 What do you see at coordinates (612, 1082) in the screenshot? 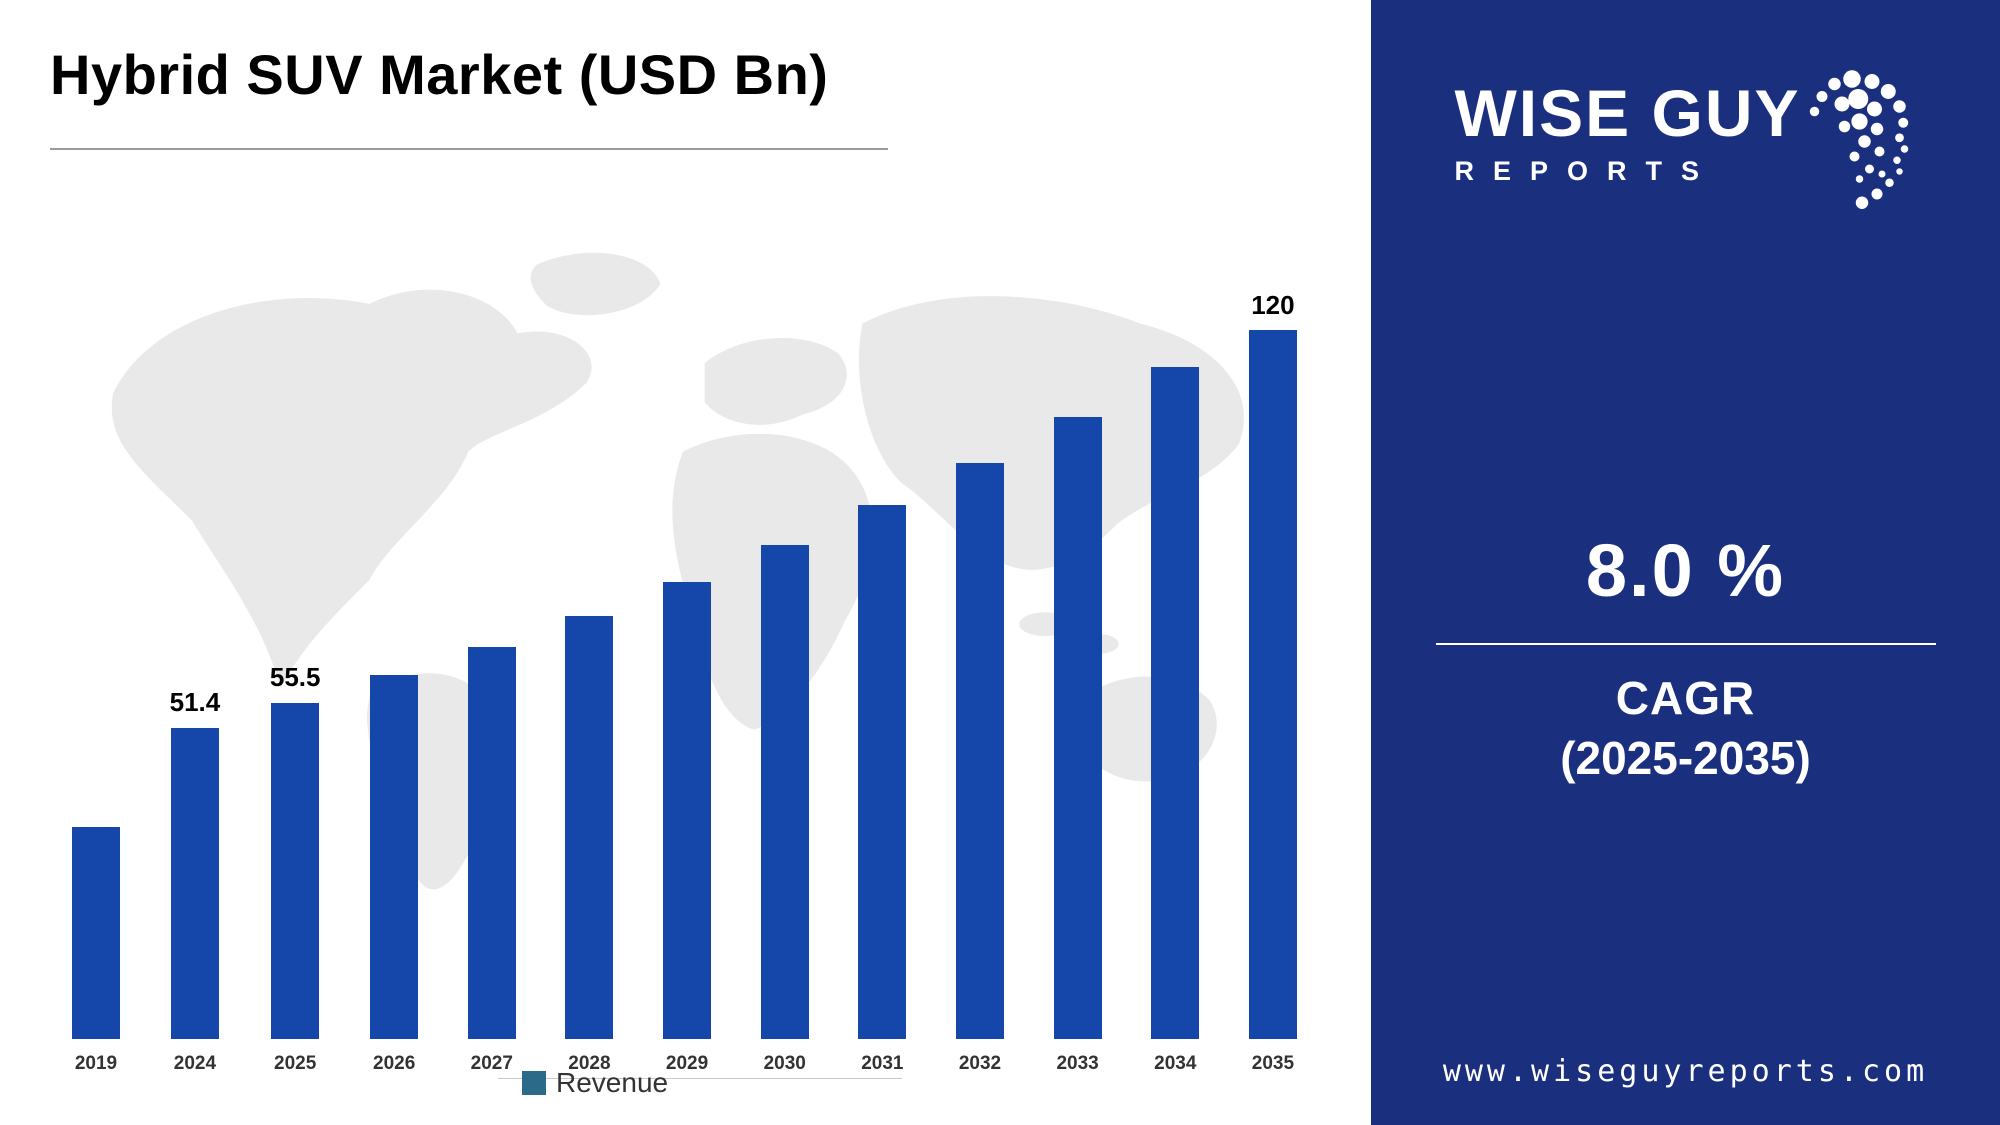
I see `legend-label: Revenue` at bounding box center [612, 1082].